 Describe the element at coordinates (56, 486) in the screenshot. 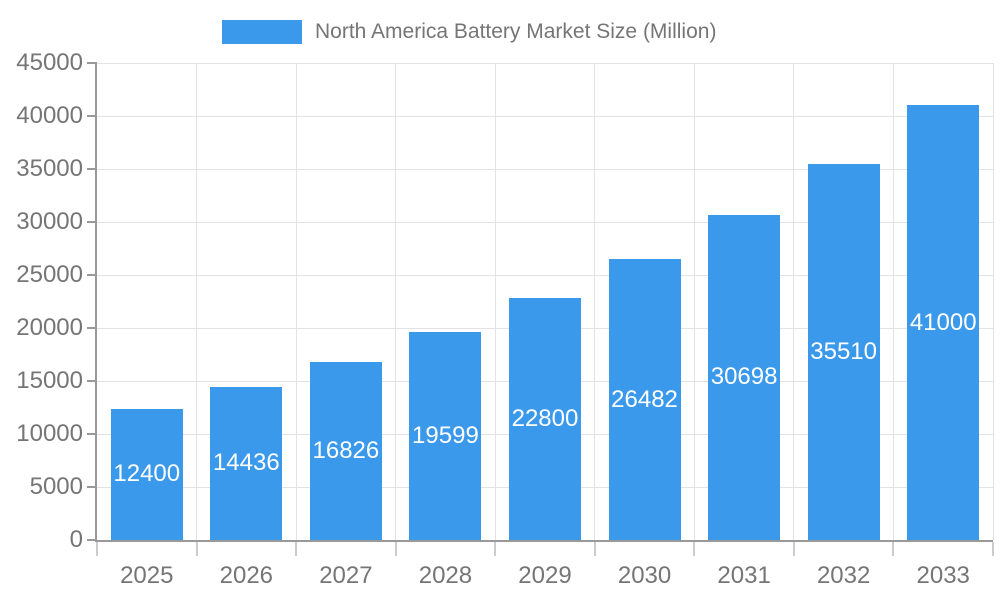

I see `y-tick-label: 5000` at that location.